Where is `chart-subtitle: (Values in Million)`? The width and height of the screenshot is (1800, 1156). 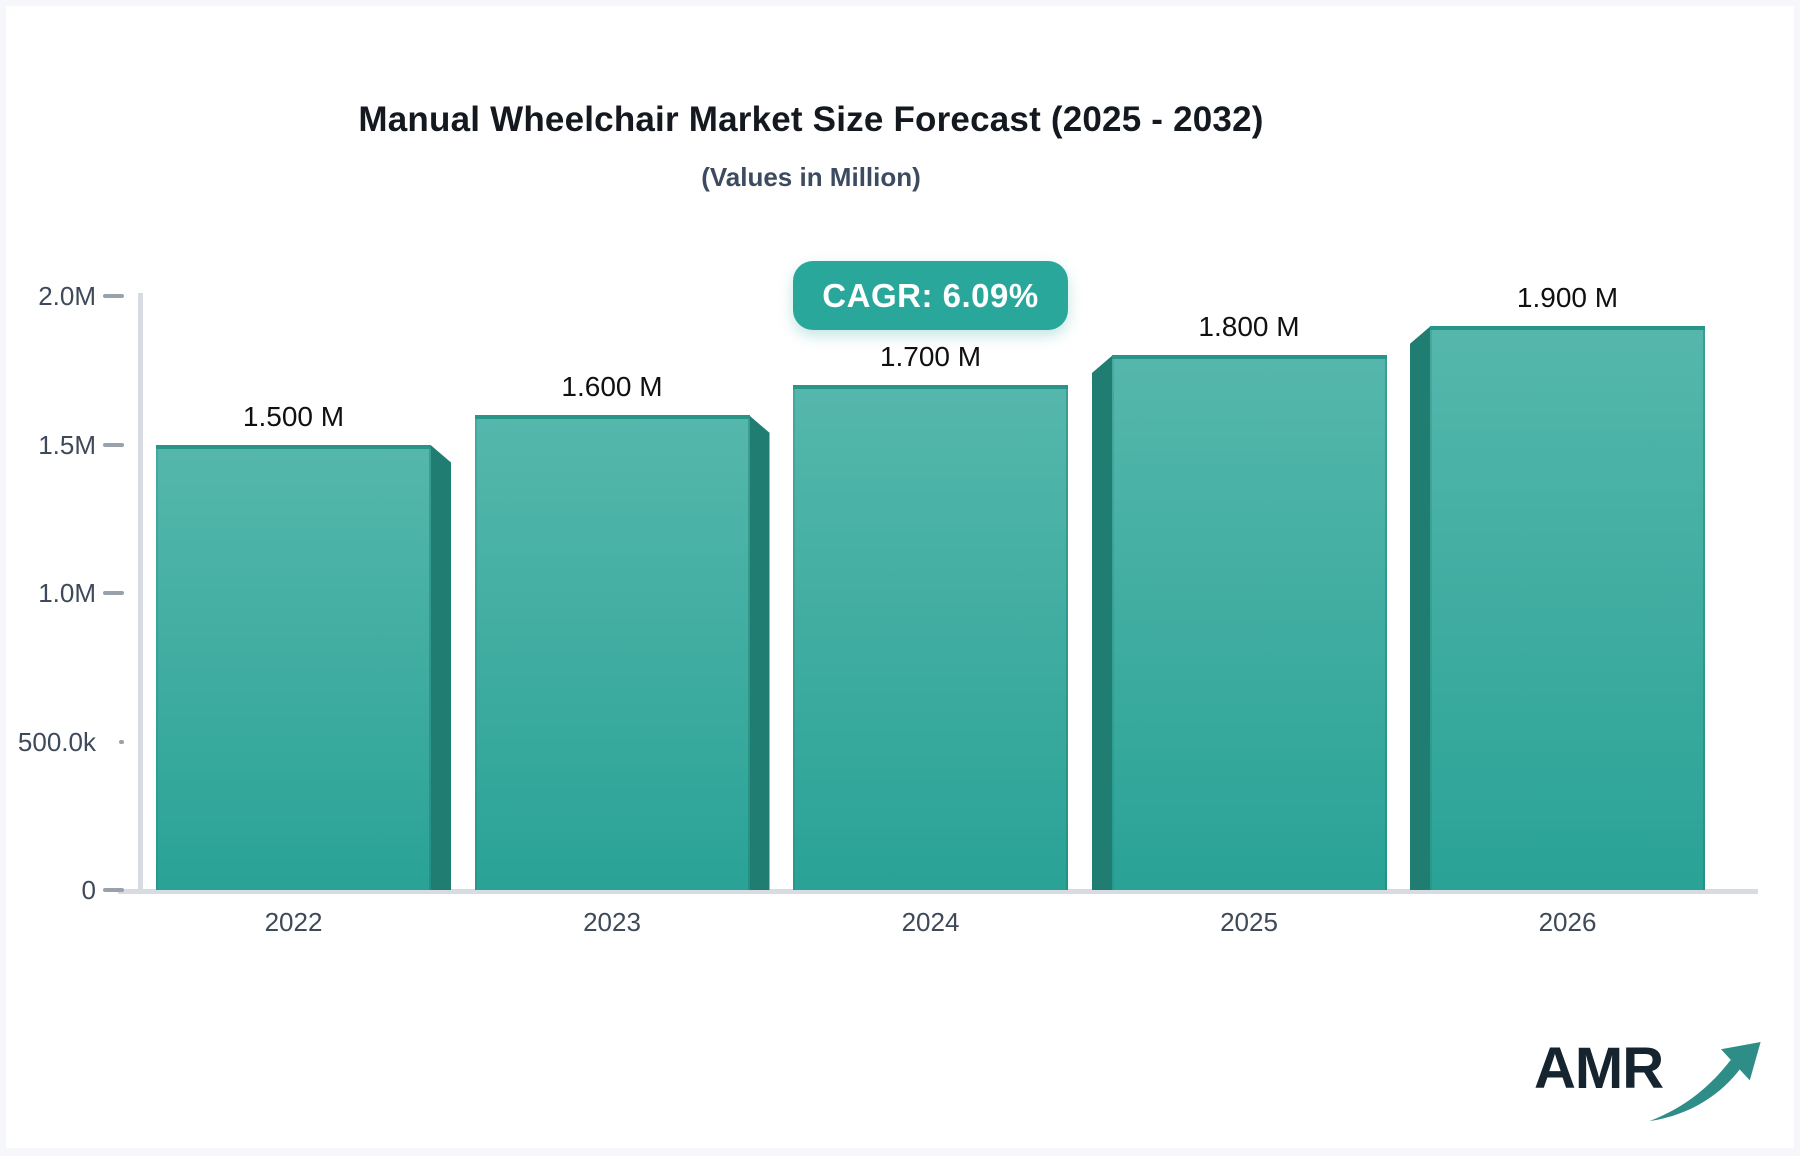 chart-subtitle: (Values in Million) is located at coordinates (811, 177).